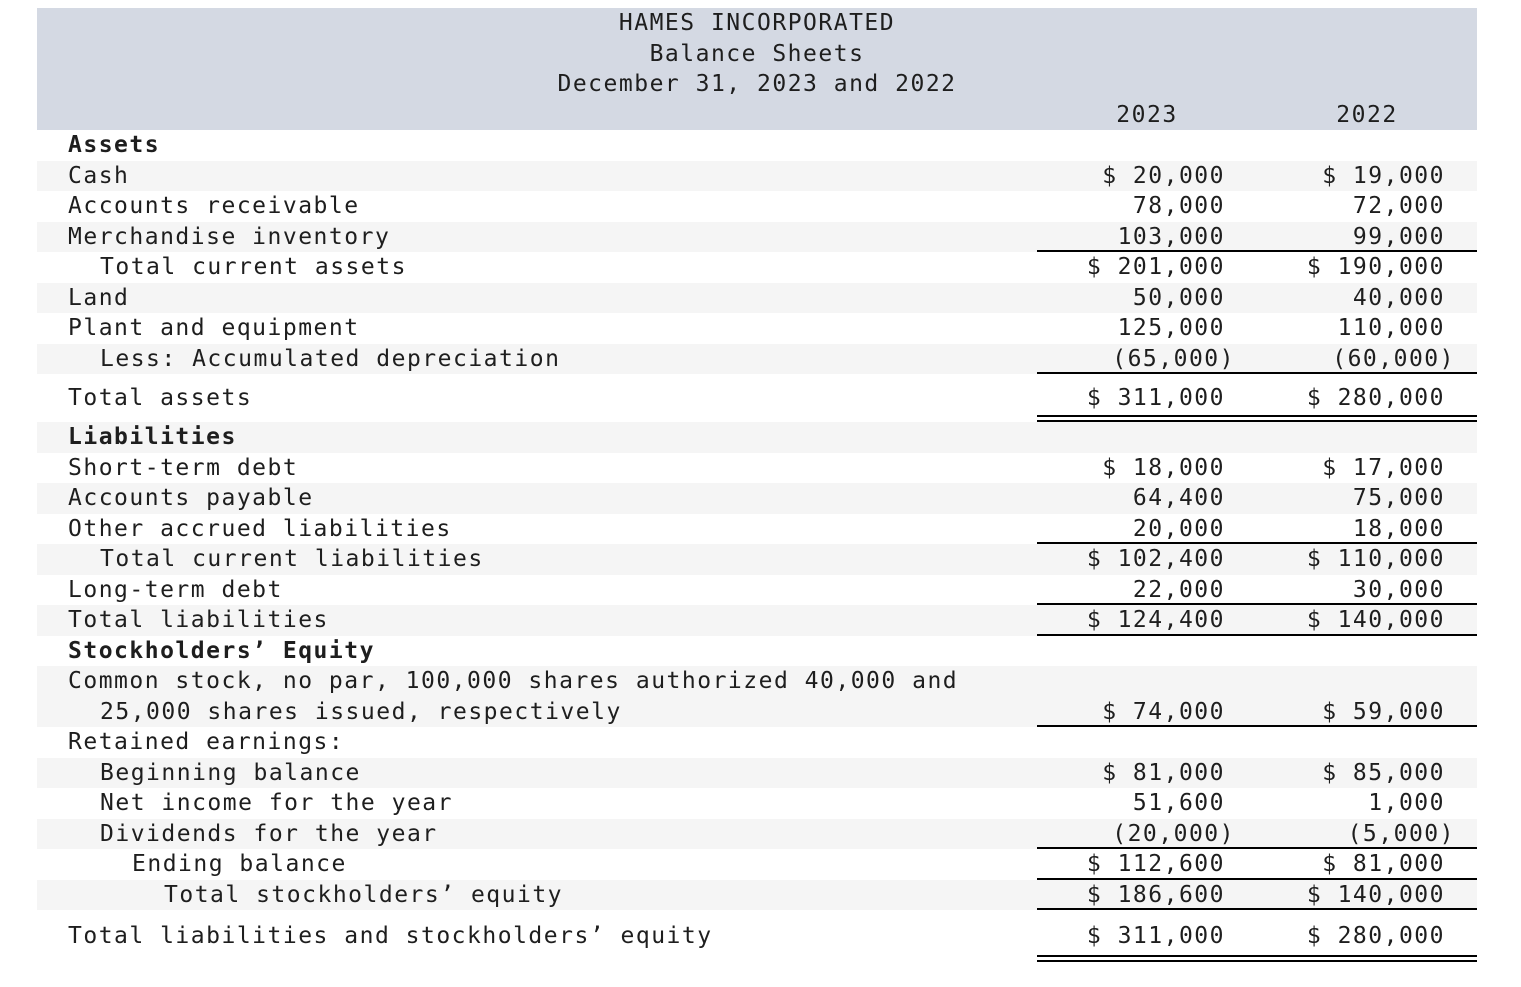  Describe the element at coordinates (757, 803) in the screenshot. I see `table-row: Net income for the year 51,600 1,000` at that location.